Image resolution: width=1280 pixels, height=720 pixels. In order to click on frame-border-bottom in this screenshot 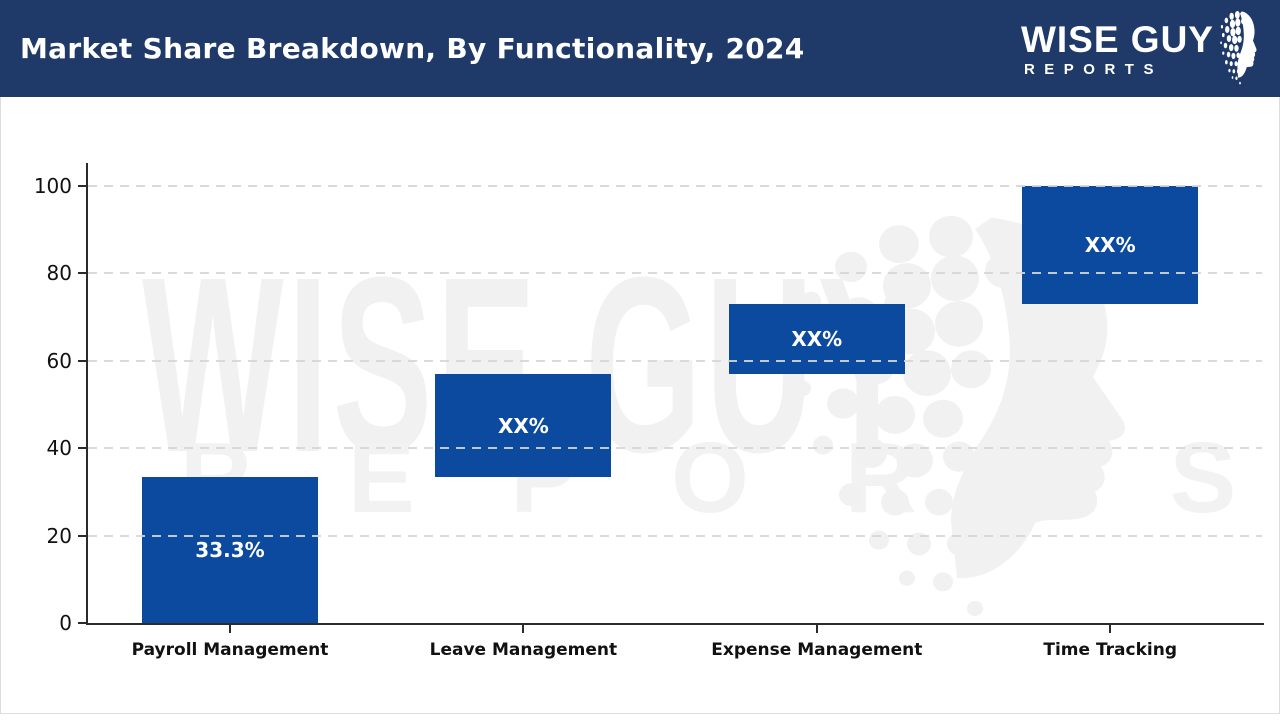, I will do `click(640, 713)`.